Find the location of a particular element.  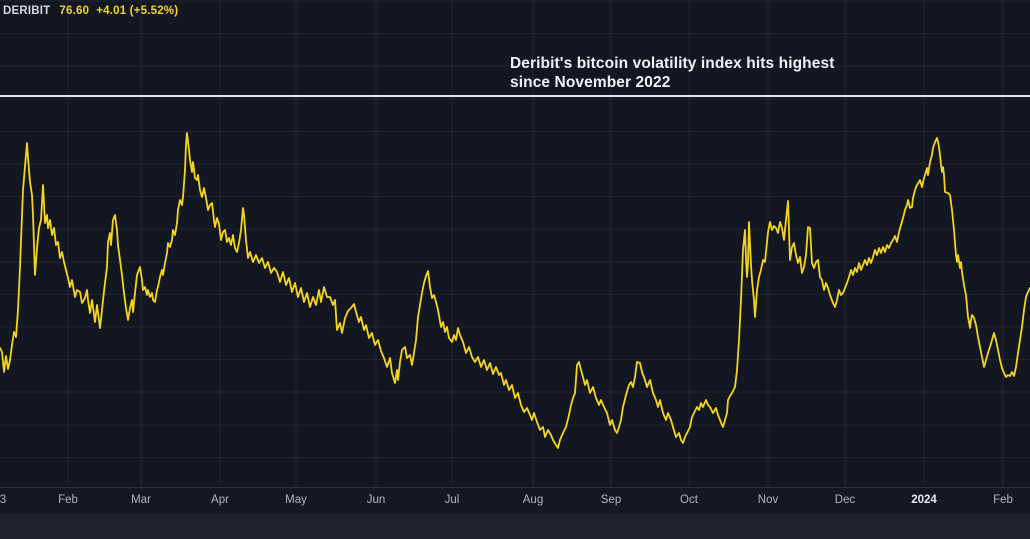

ticker-change: +4.01 (+5.52%) is located at coordinates (137, 11).